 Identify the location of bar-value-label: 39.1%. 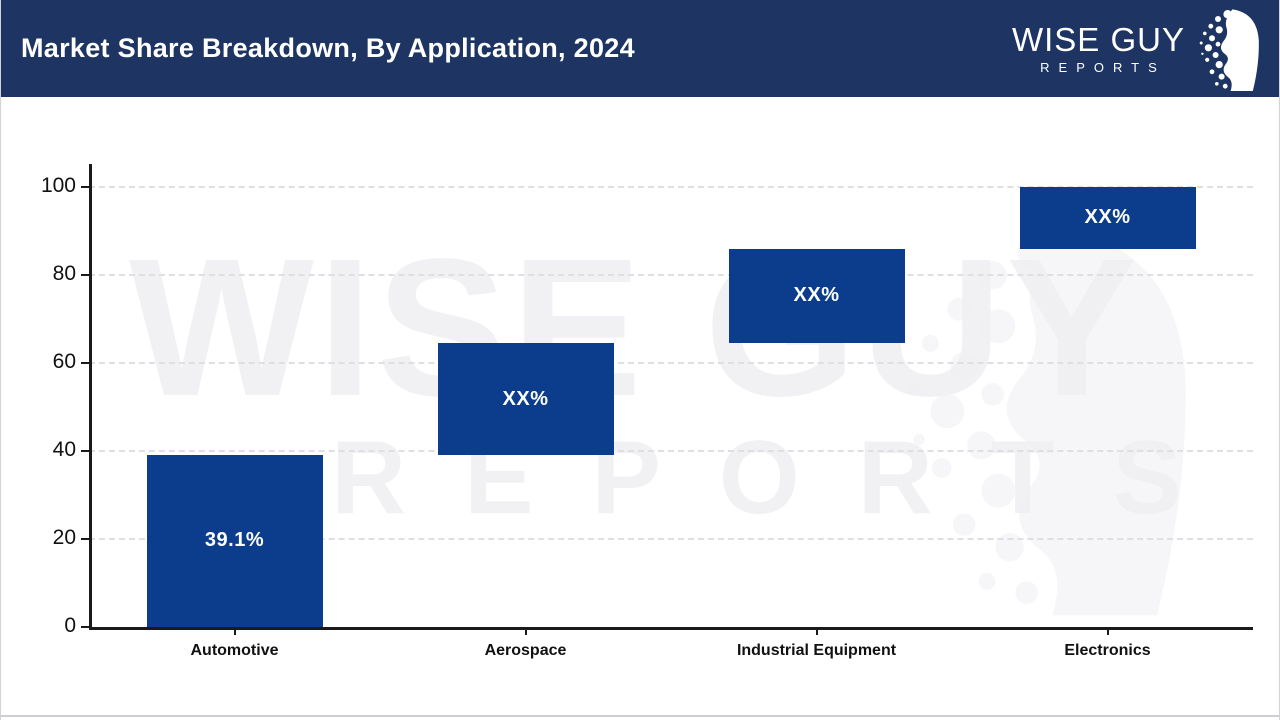
(234, 540).